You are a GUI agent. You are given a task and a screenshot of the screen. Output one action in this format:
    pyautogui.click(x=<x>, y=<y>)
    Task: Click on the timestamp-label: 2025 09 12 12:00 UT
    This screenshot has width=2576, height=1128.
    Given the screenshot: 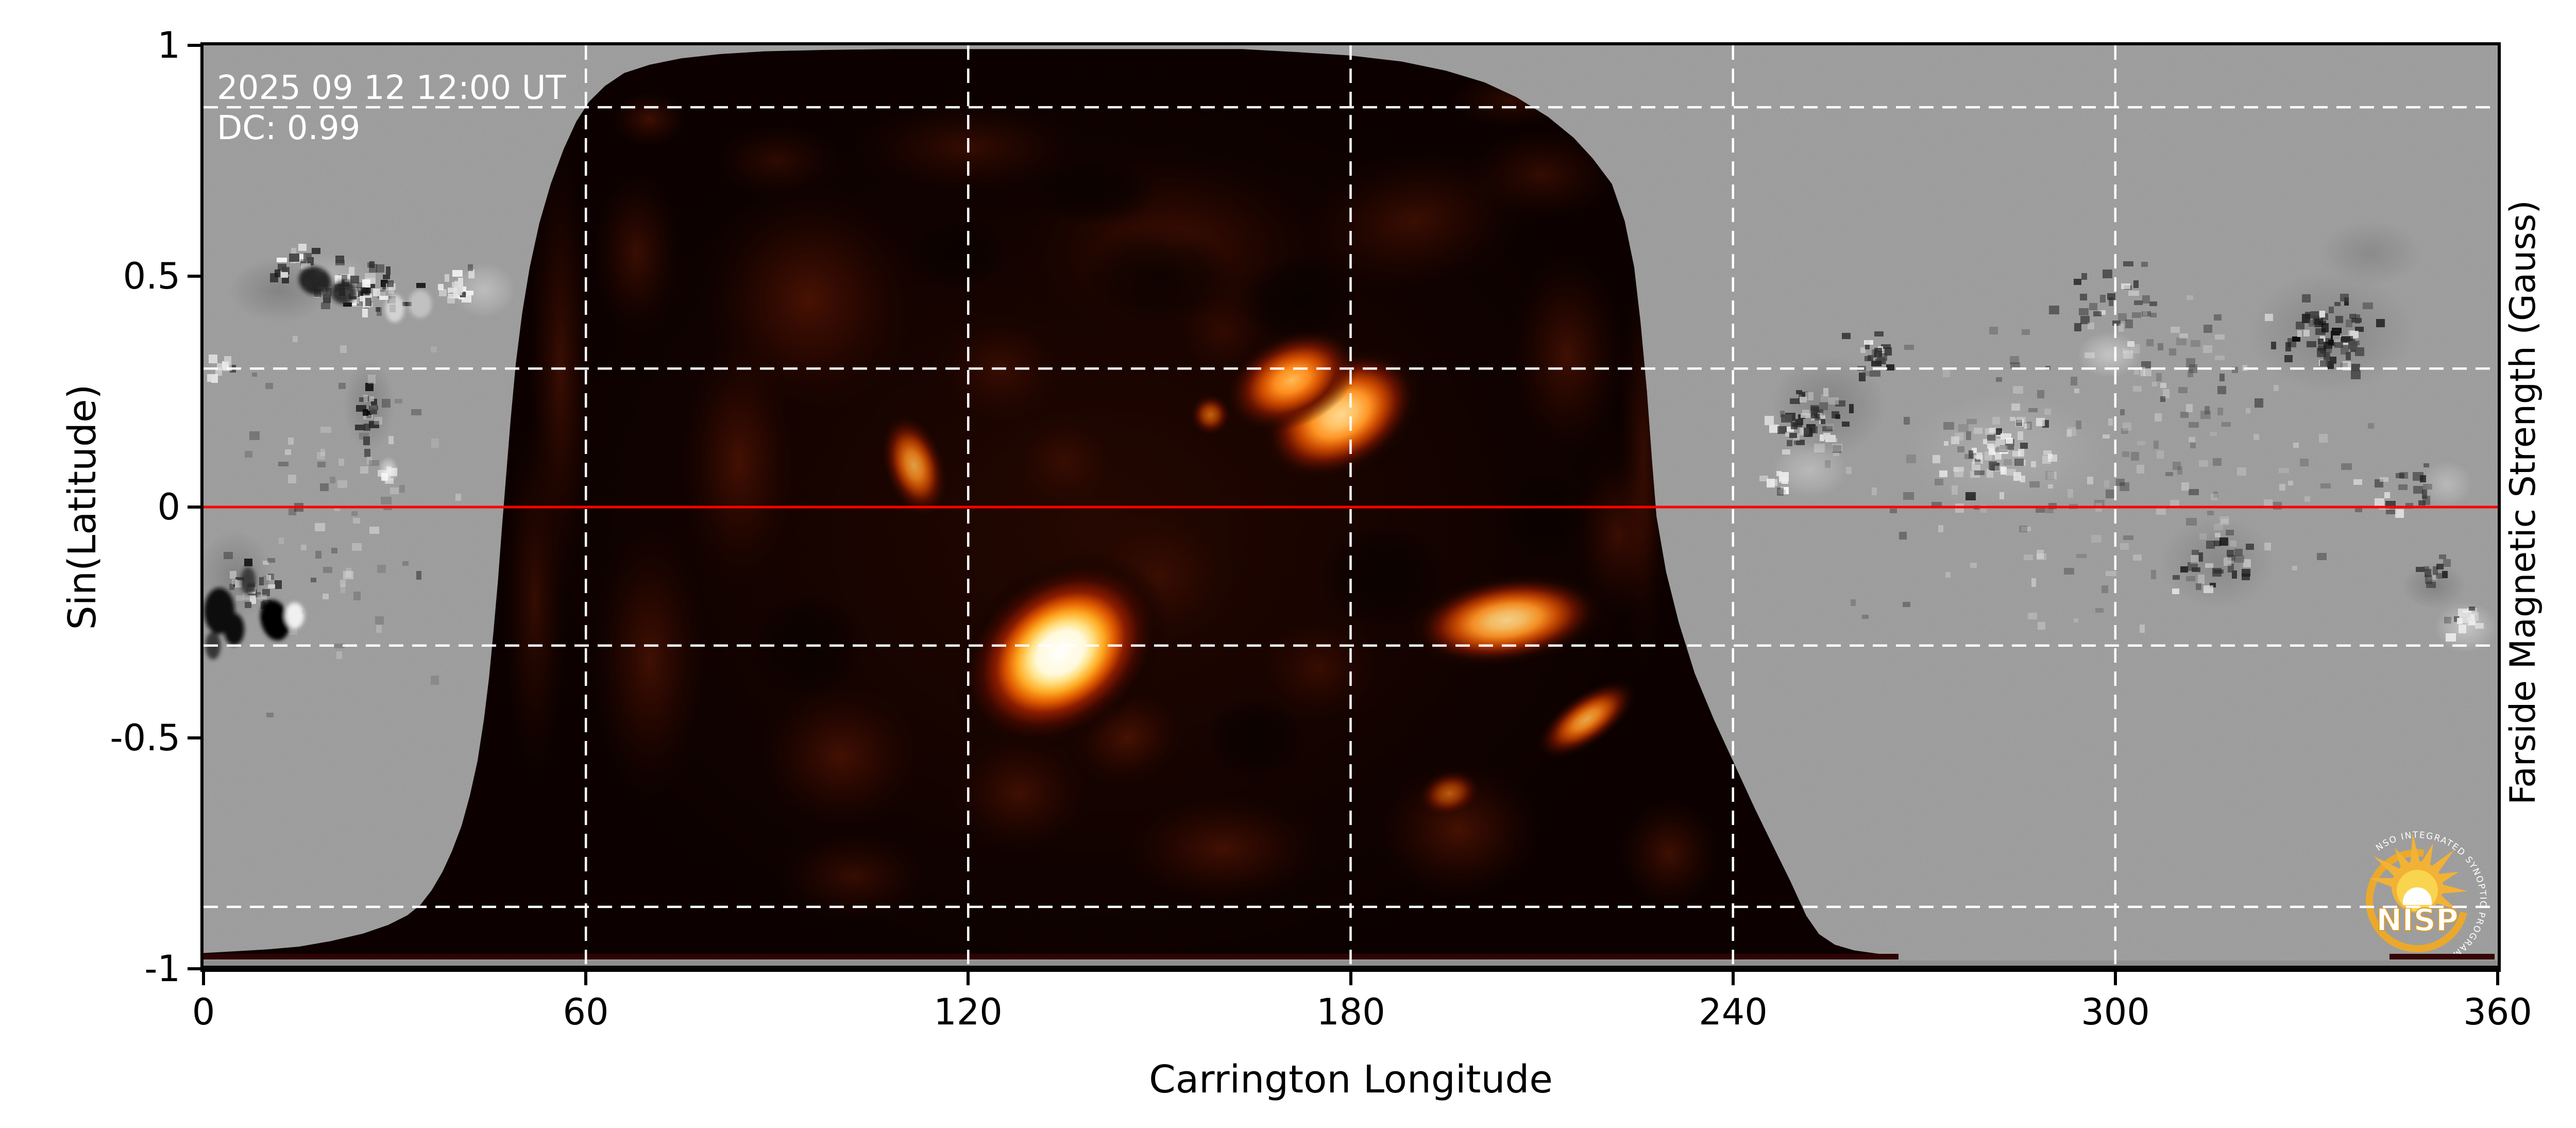 What is the action you would take?
    pyautogui.click(x=391, y=88)
    